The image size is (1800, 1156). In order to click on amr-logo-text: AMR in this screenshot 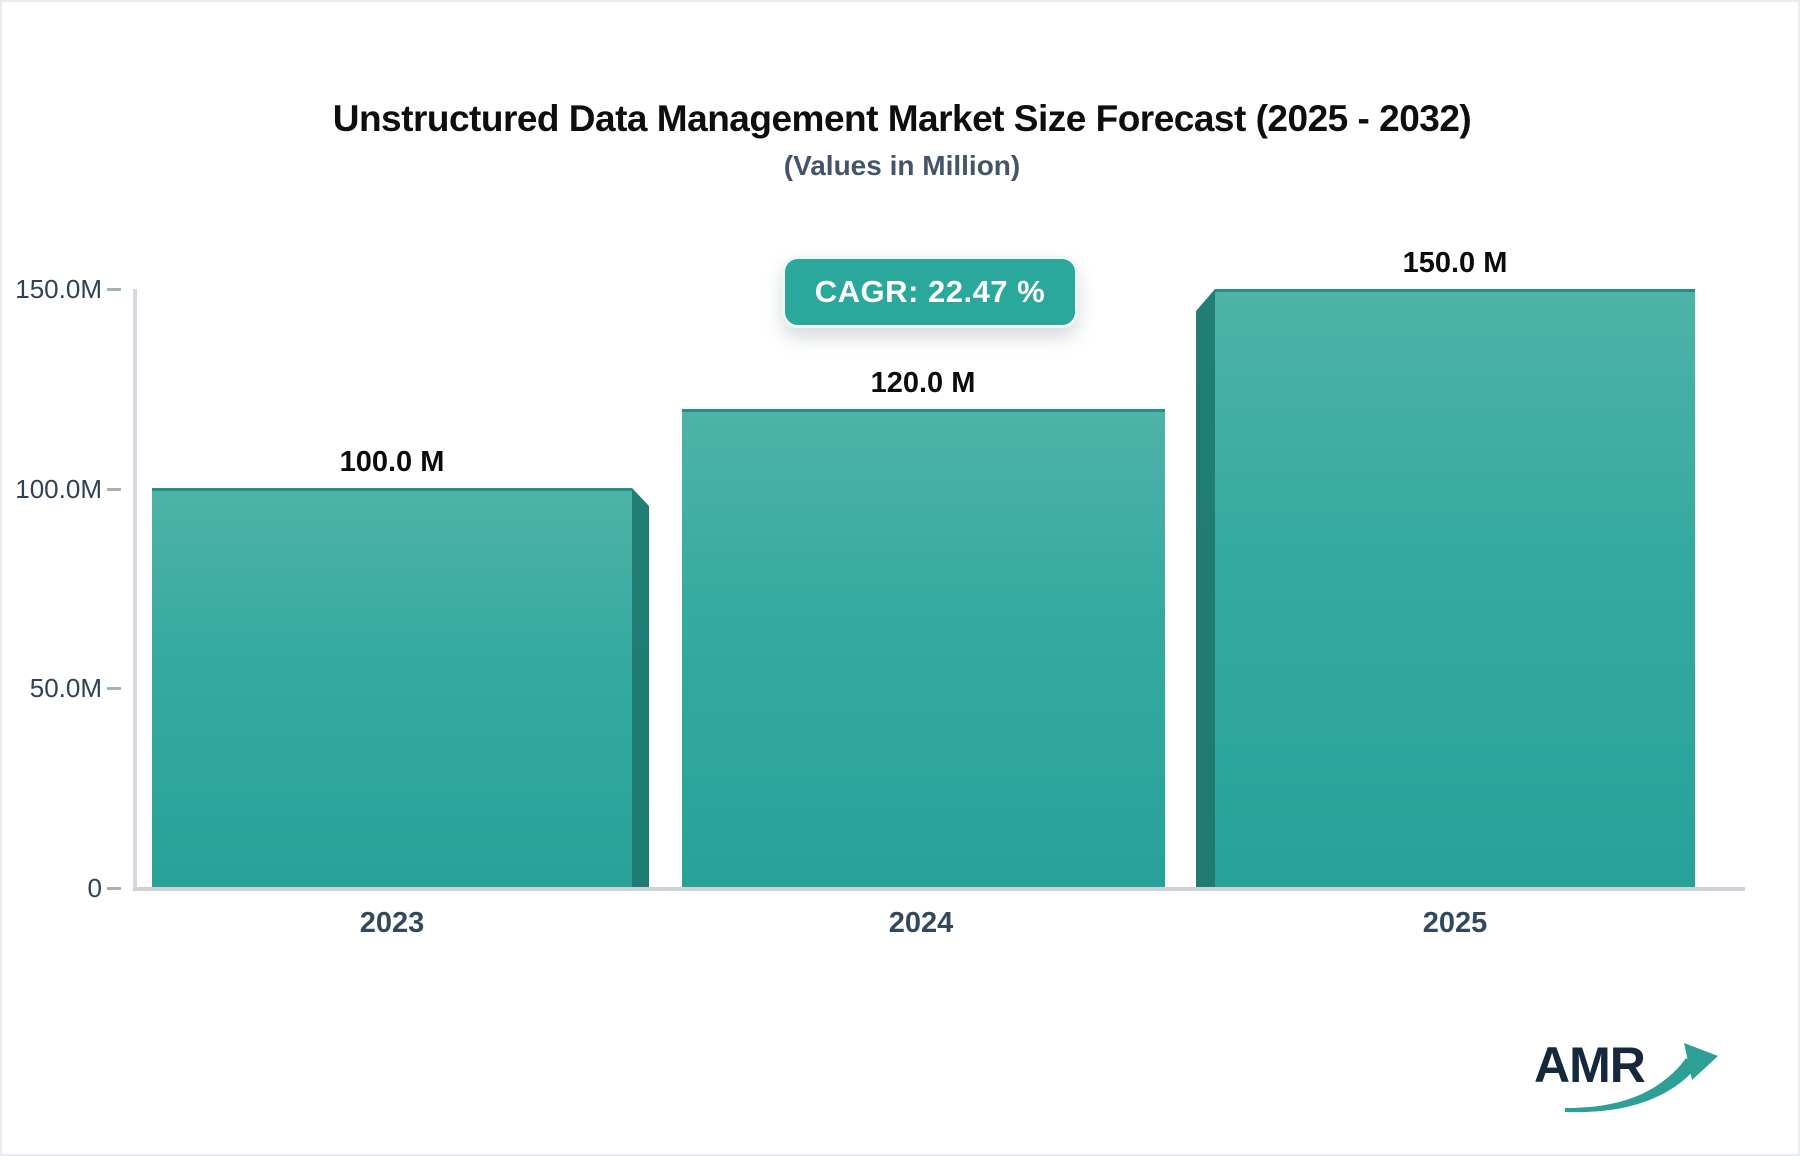, I will do `click(1590, 1065)`.